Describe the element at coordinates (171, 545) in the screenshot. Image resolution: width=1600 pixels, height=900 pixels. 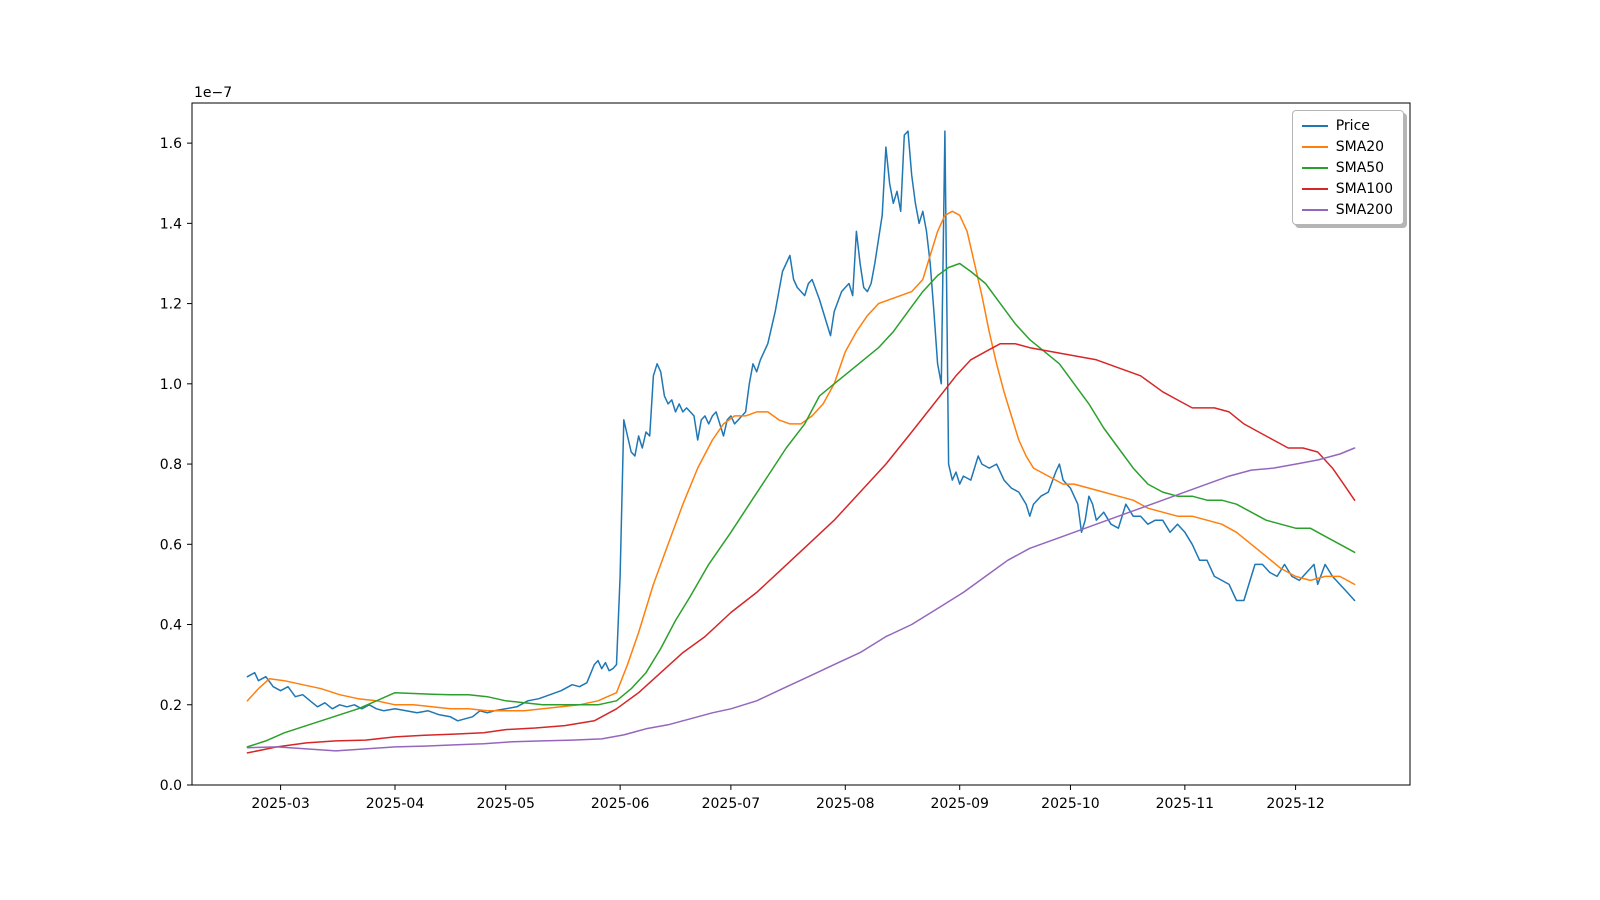
I see `y-tick-label: 0.6` at that location.